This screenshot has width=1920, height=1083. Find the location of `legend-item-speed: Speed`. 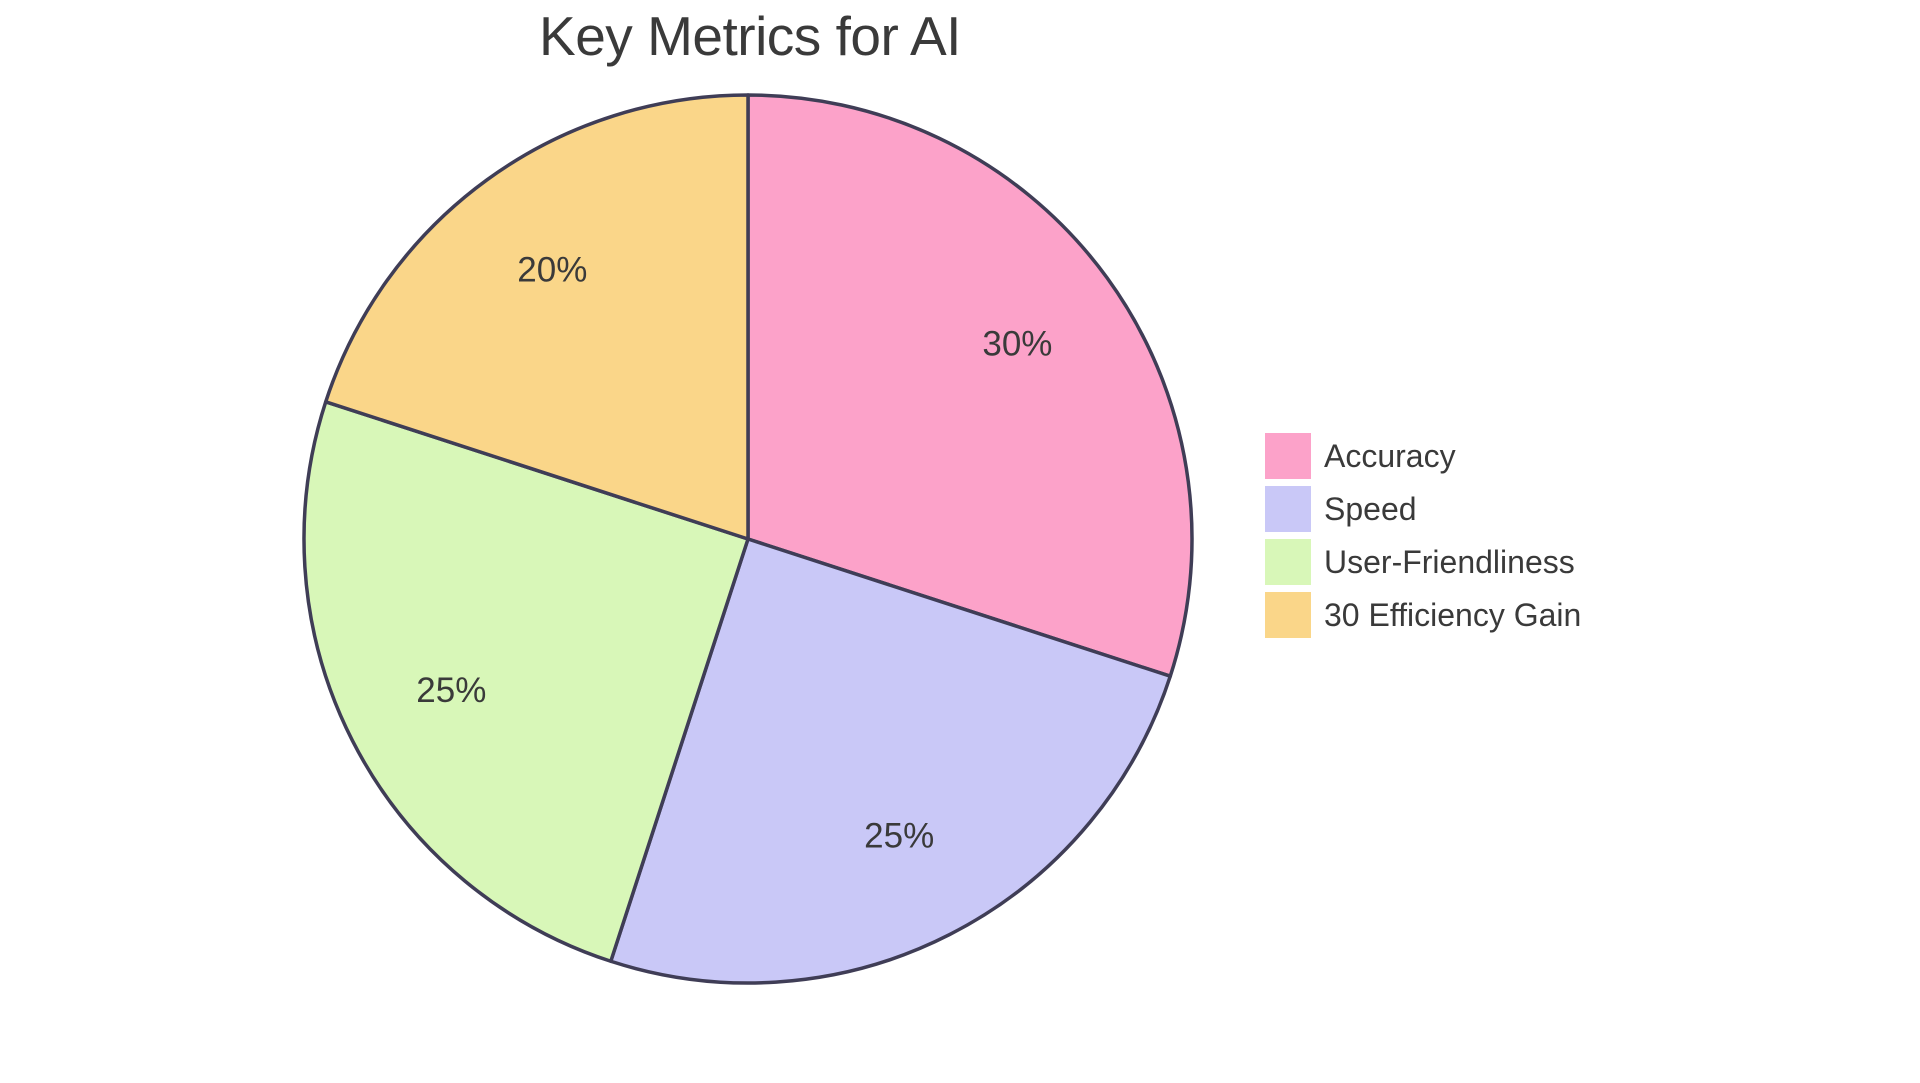

legend-item-speed: Speed is located at coordinates (1423, 509).